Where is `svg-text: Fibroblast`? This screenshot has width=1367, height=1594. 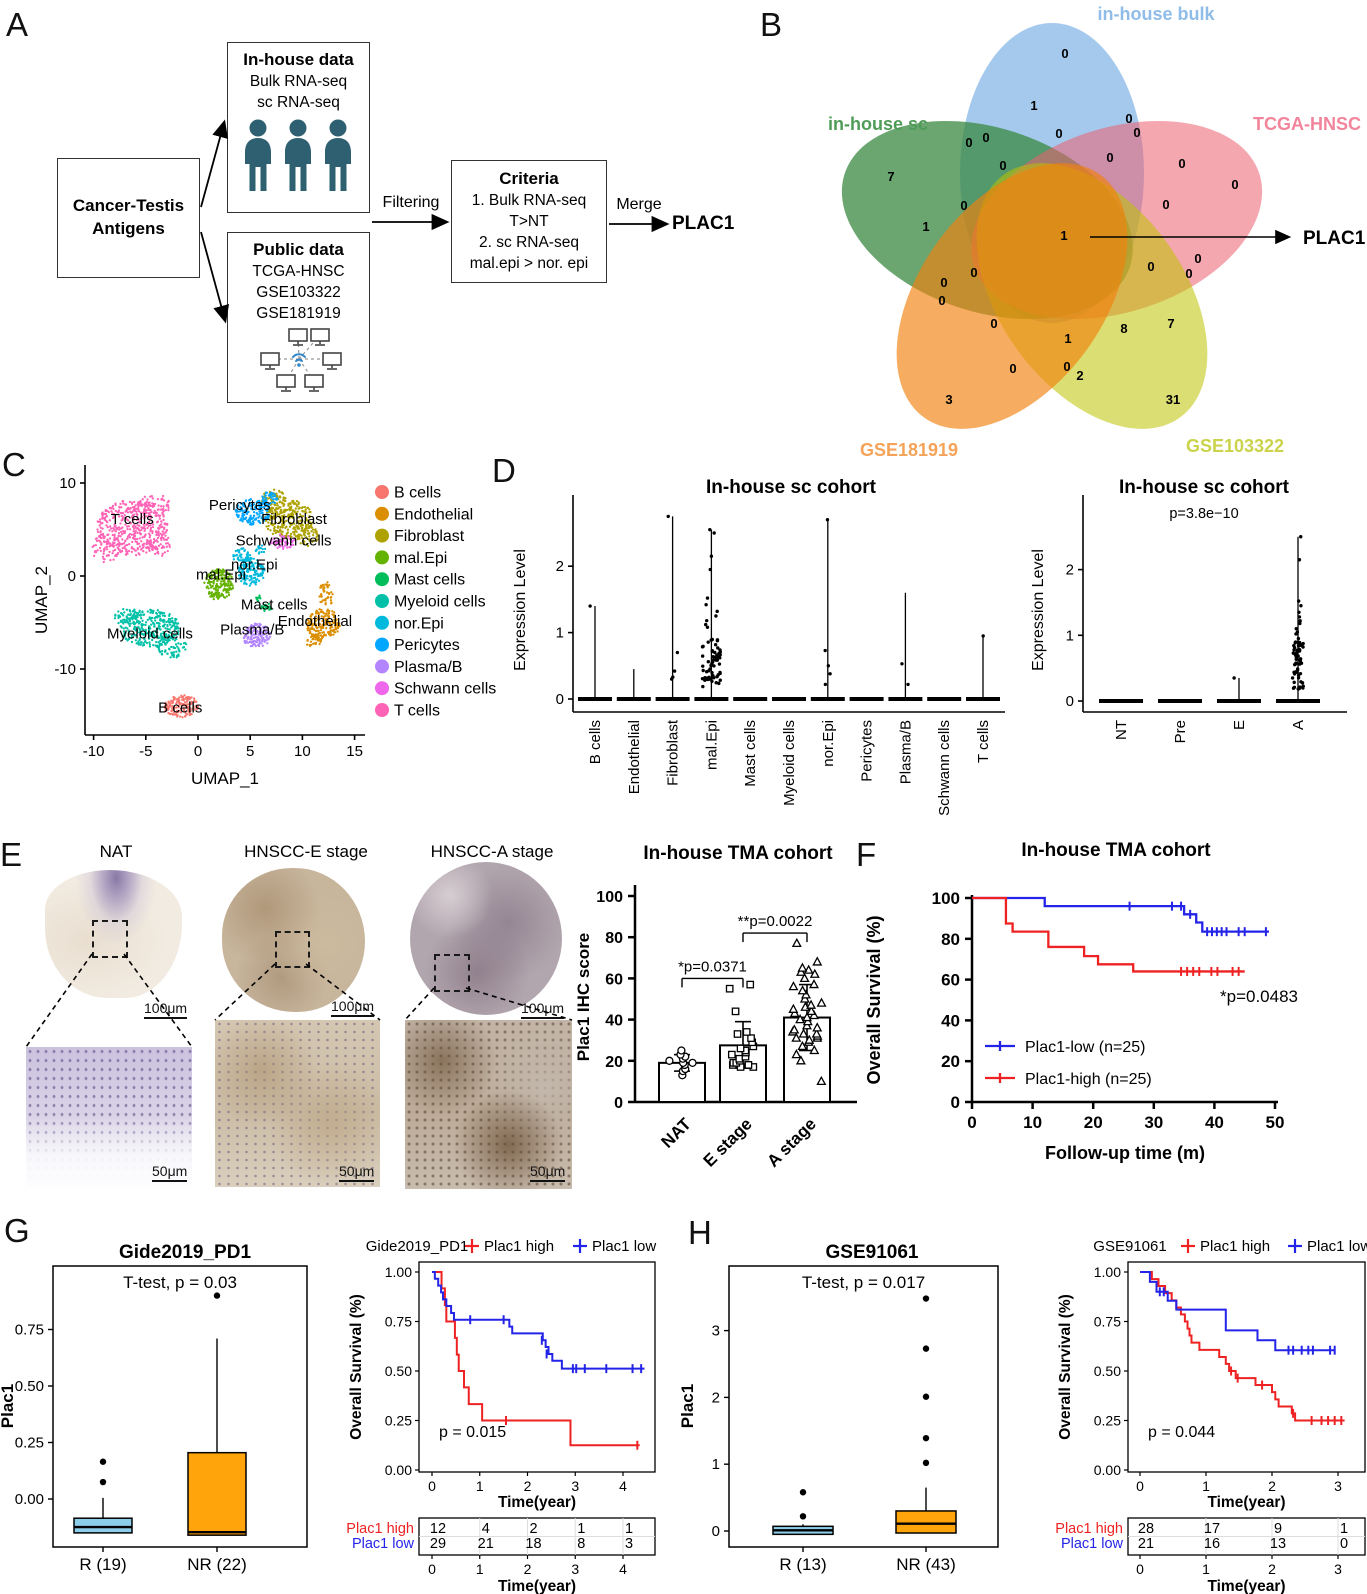
svg-text: Fibroblast is located at coordinates (294, 519).